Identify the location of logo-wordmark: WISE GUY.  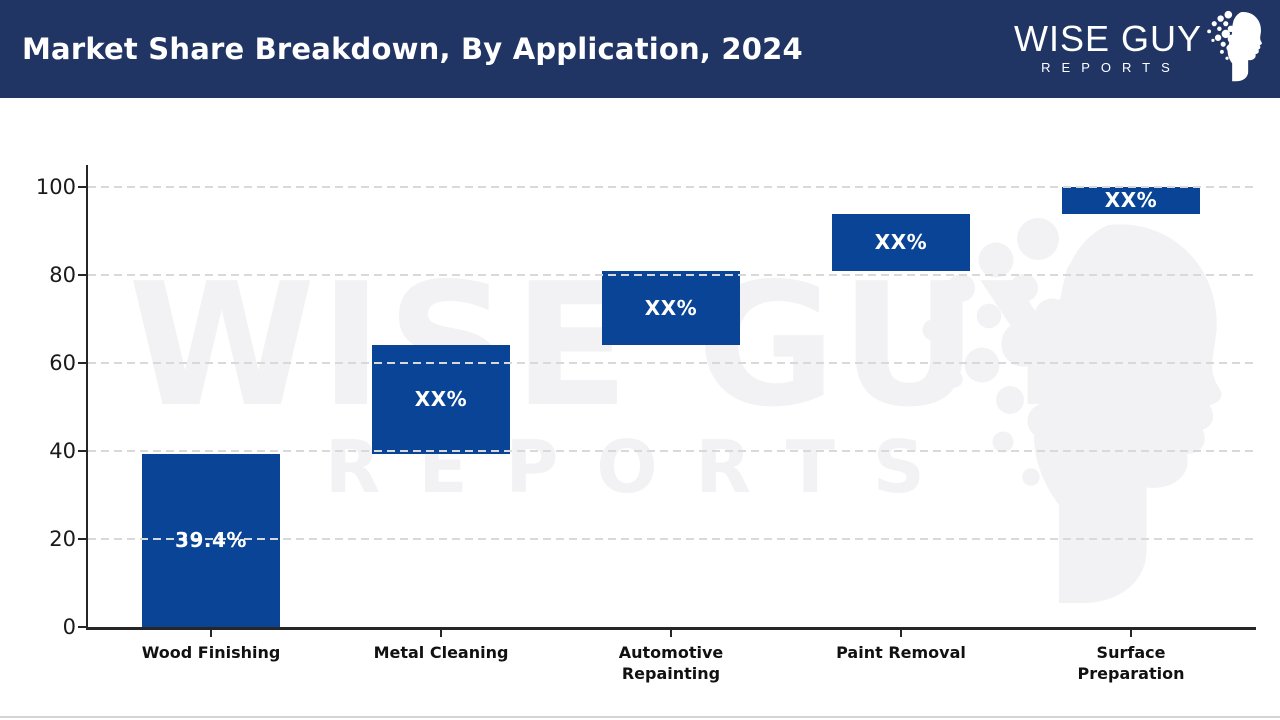
(1107, 38).